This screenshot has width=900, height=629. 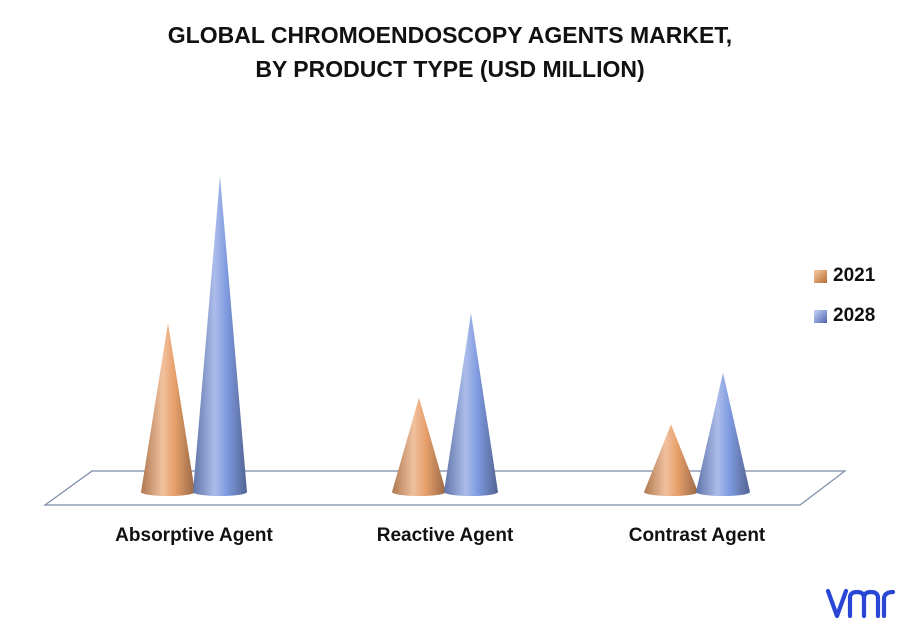 What do you see at coordinates (450, 35) in the screenshot?
I see `chart-title-line-1: GLOBAL CHROMOENDOSCOPY AGENTS MARKET,` at bounding box center [450, 35].